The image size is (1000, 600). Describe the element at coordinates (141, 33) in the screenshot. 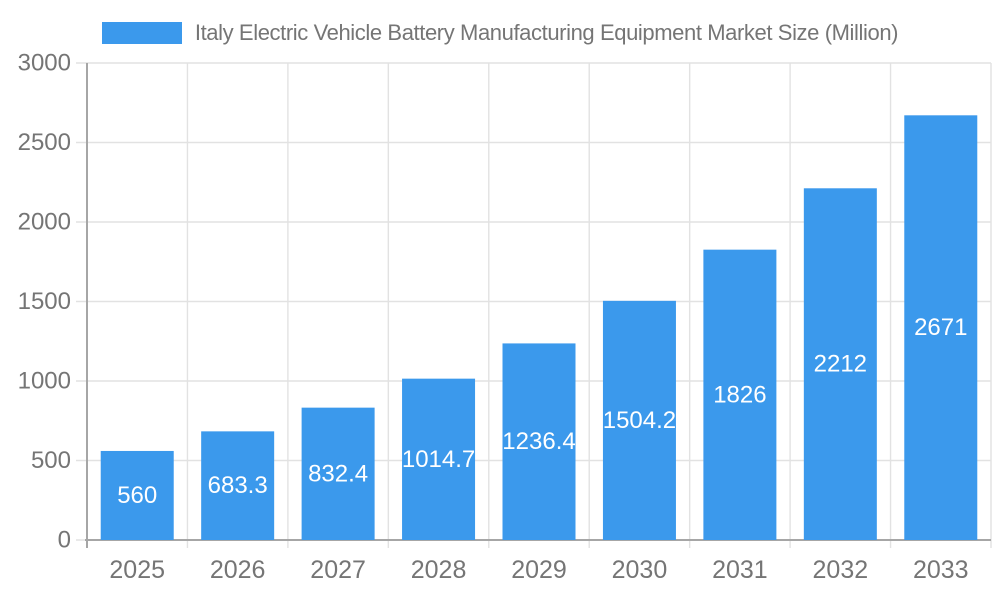

I see `legend-swatch` at that location.